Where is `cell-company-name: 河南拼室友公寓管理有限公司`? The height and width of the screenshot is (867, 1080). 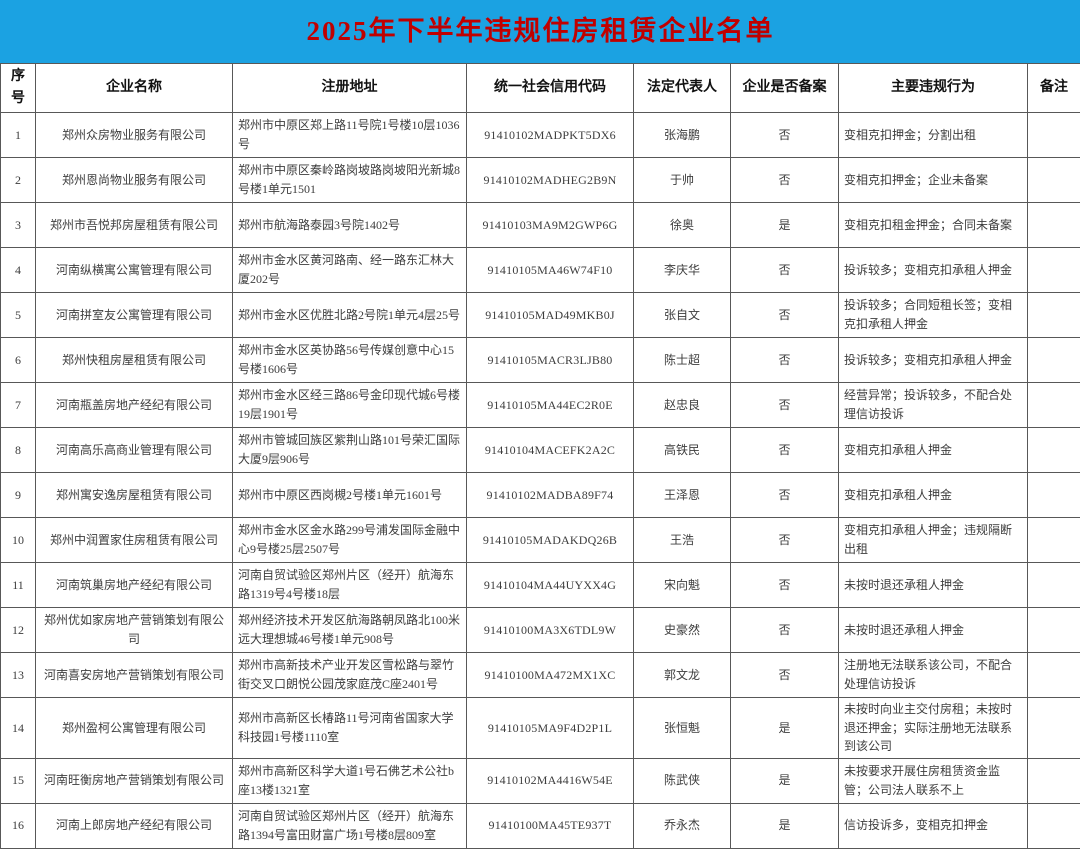
cell-company-name: 河南拼室友公寓管理有限公司 is located at coordinates (134, 315).